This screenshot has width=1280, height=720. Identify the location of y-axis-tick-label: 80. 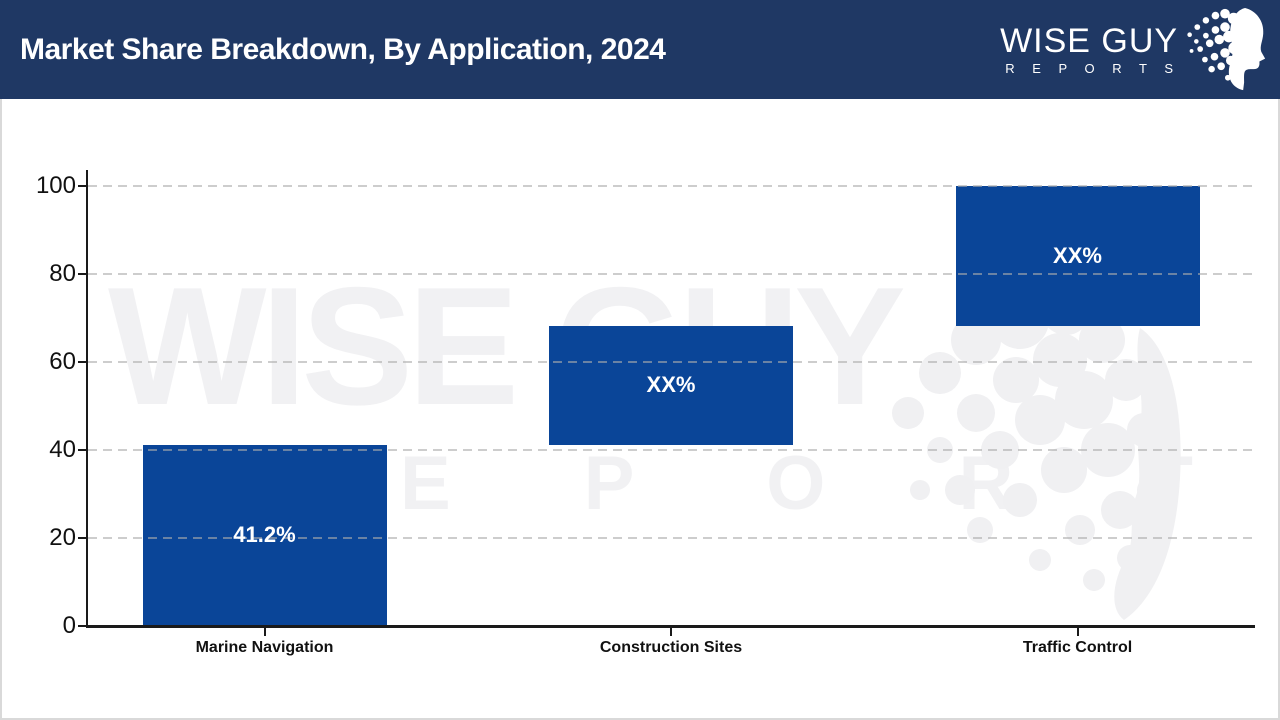
(62, 273).